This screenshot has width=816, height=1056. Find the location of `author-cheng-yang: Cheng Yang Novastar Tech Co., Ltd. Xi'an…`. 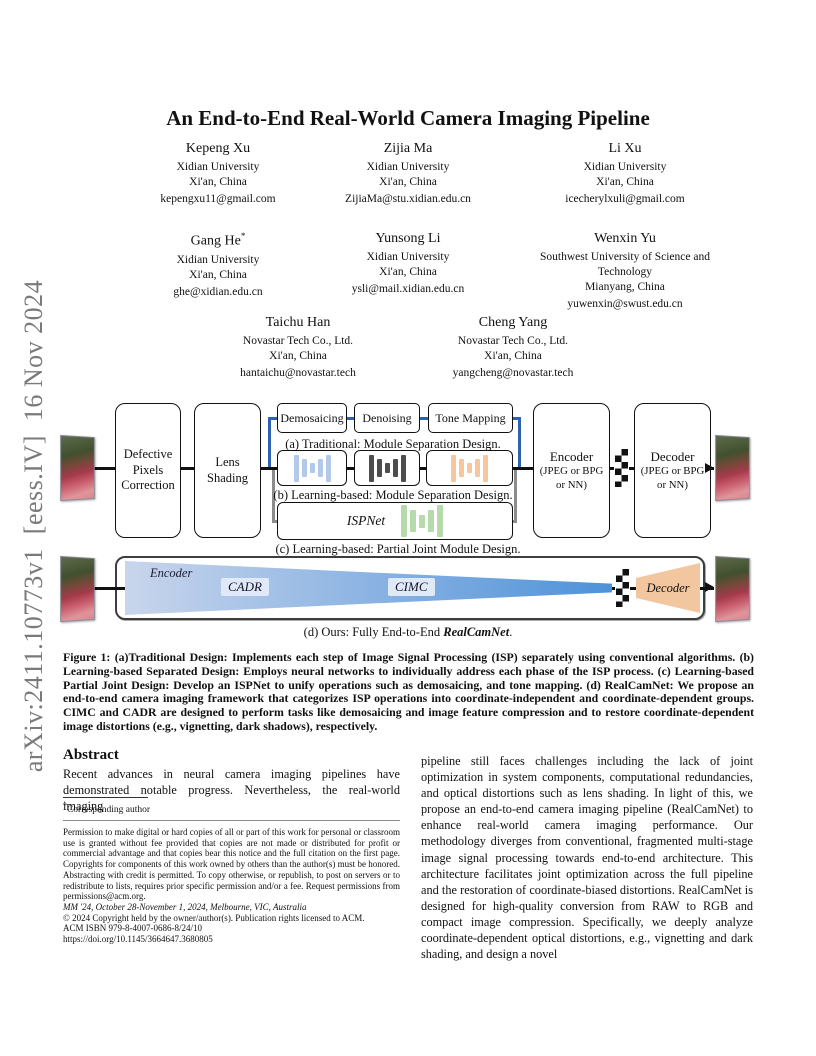

author-cheng-yang: Cheng Yang Novastar Tech Co., Ltd. Xi'an… is located at coordinates (513, 348).